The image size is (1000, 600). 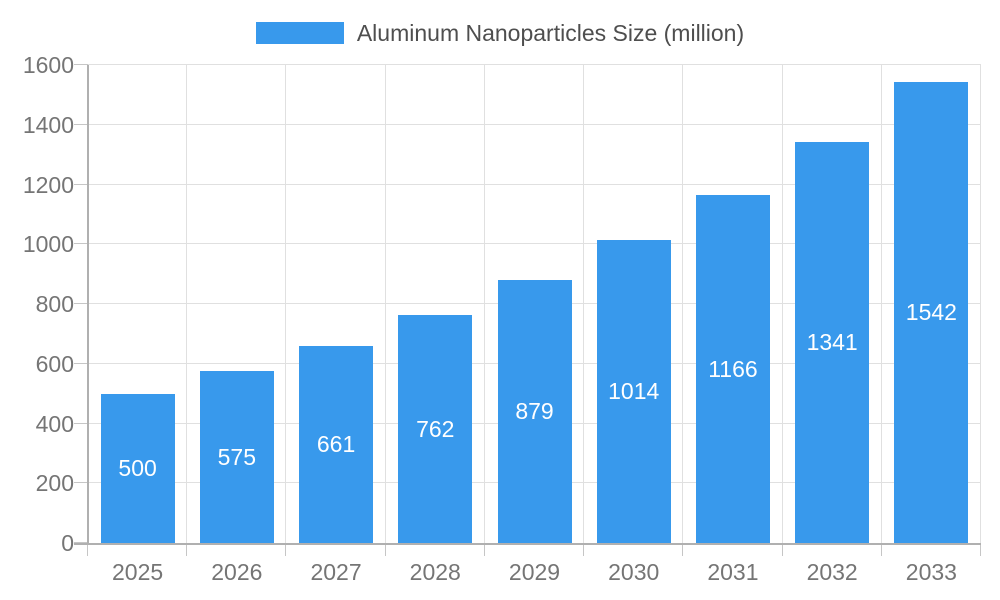 I want to click on bar: 1542, so click(x=931, y=312).